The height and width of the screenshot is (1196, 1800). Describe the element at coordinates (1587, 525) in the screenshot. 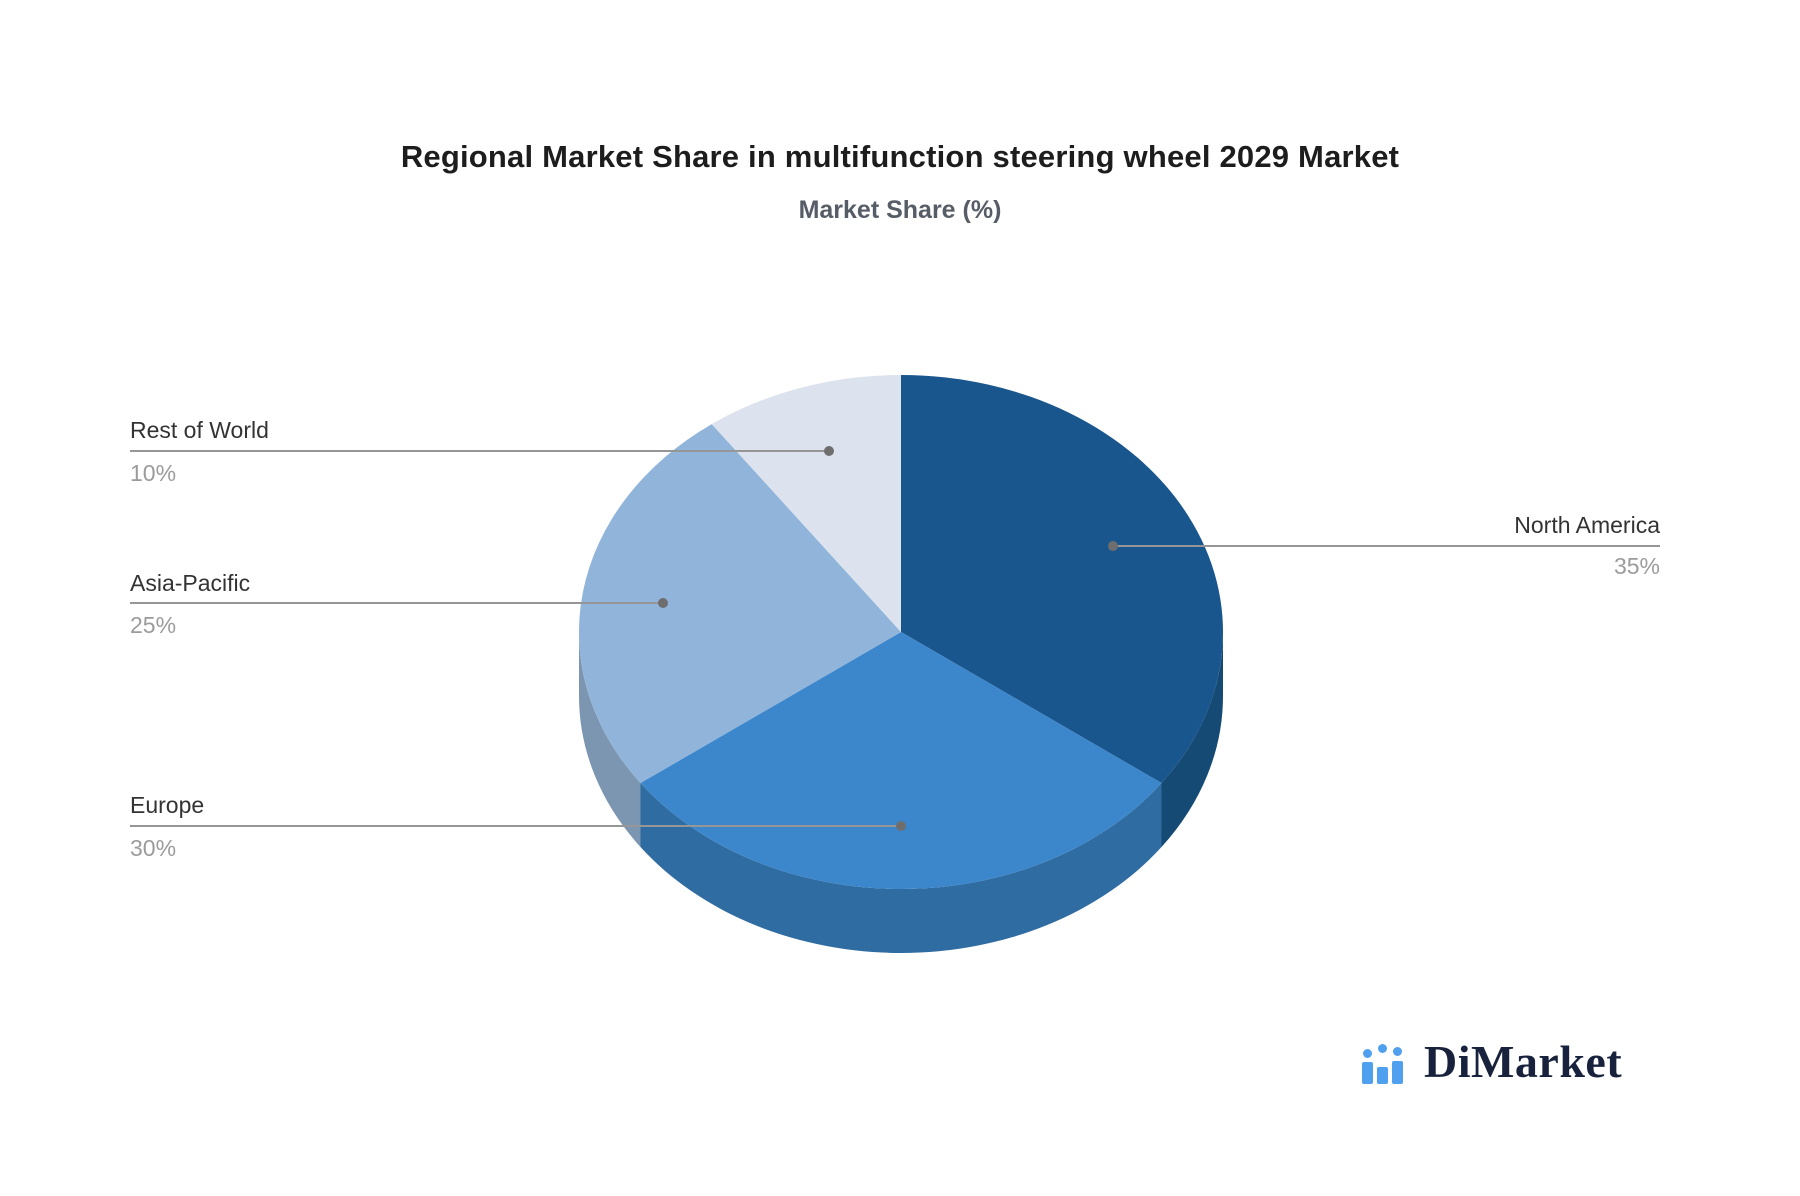

I see `callout-name-north-america: North America` at that location.